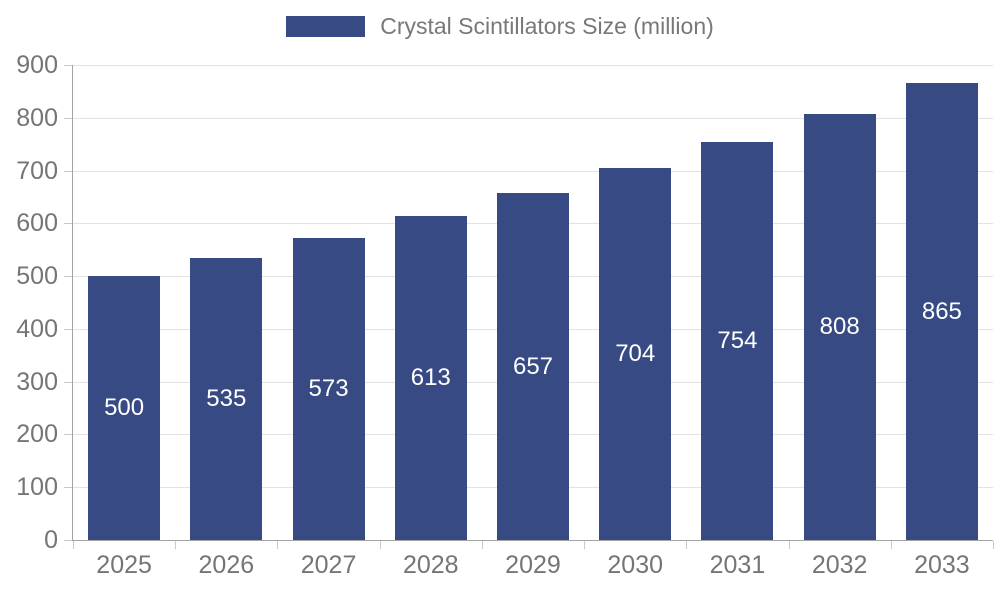 Image resolution: width=1000 pixels, height=600 pixels. What do you see at coordinates (533, 565) in the screenshot?
I see `x-axis-tick-label: 2029` at bounding box center [533, 565].